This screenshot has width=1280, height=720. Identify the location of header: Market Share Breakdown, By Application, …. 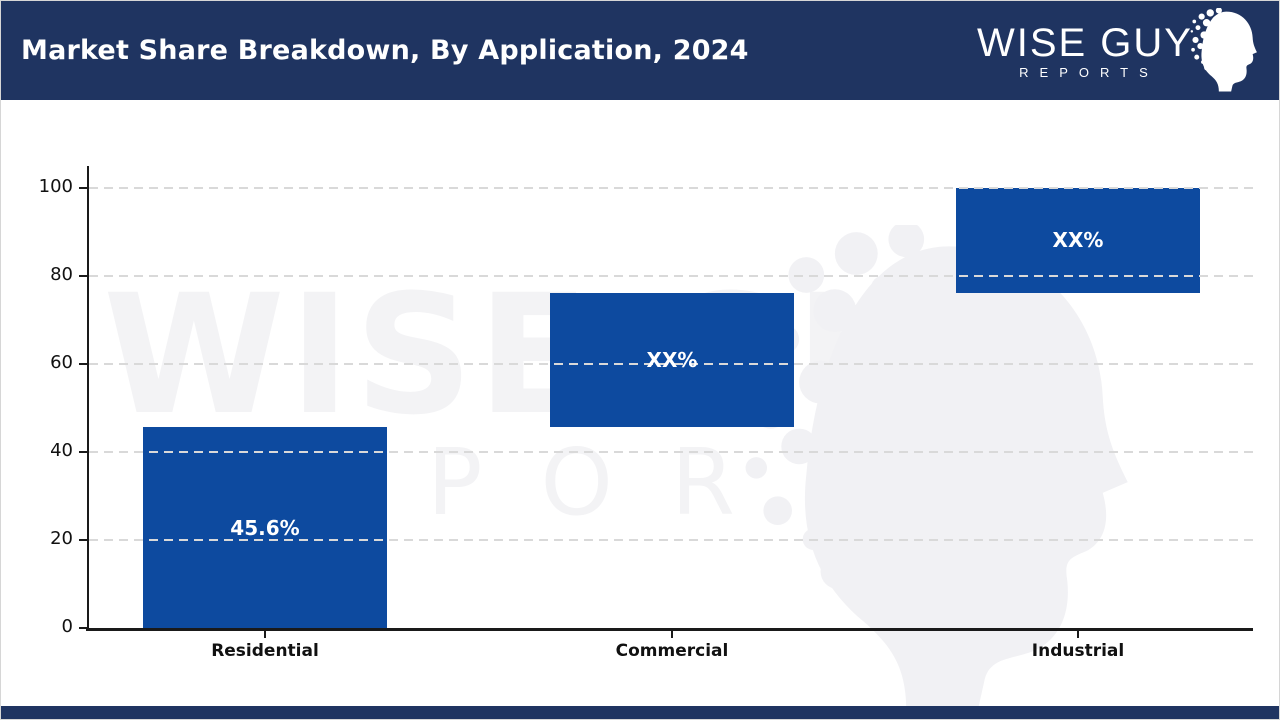
(640, 50).